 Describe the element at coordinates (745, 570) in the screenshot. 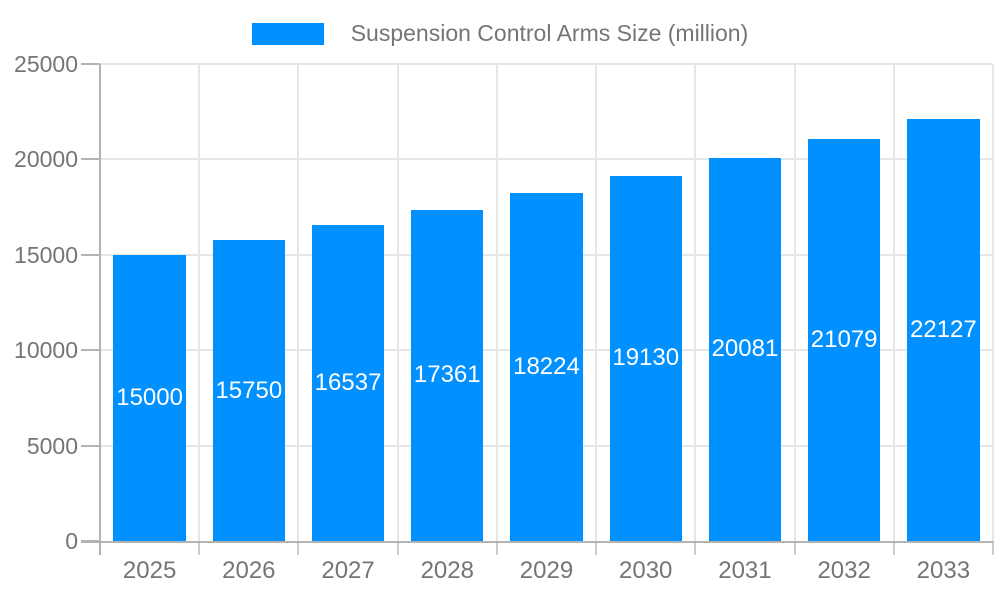

I see `x-tick-label: 2031` at that location.